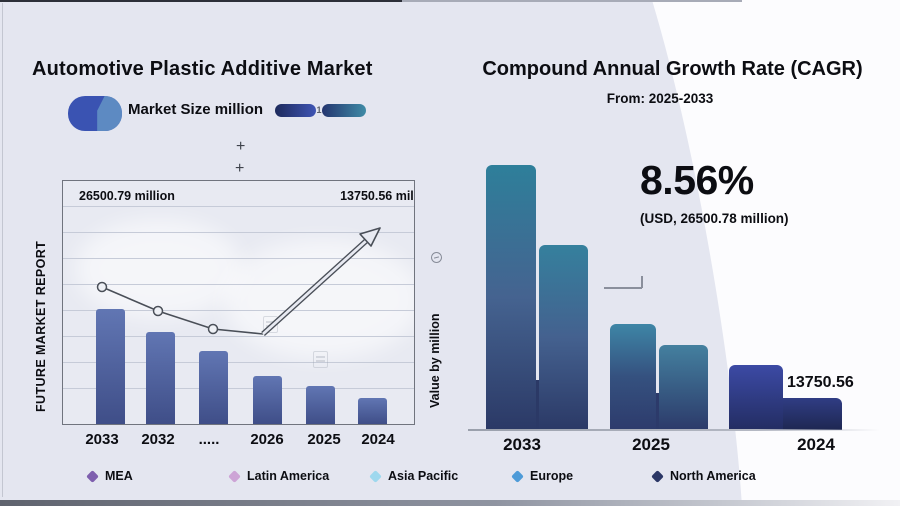 This screenshot has width=900, height=506. I want to click on top-border-dark, so click(201, 1).